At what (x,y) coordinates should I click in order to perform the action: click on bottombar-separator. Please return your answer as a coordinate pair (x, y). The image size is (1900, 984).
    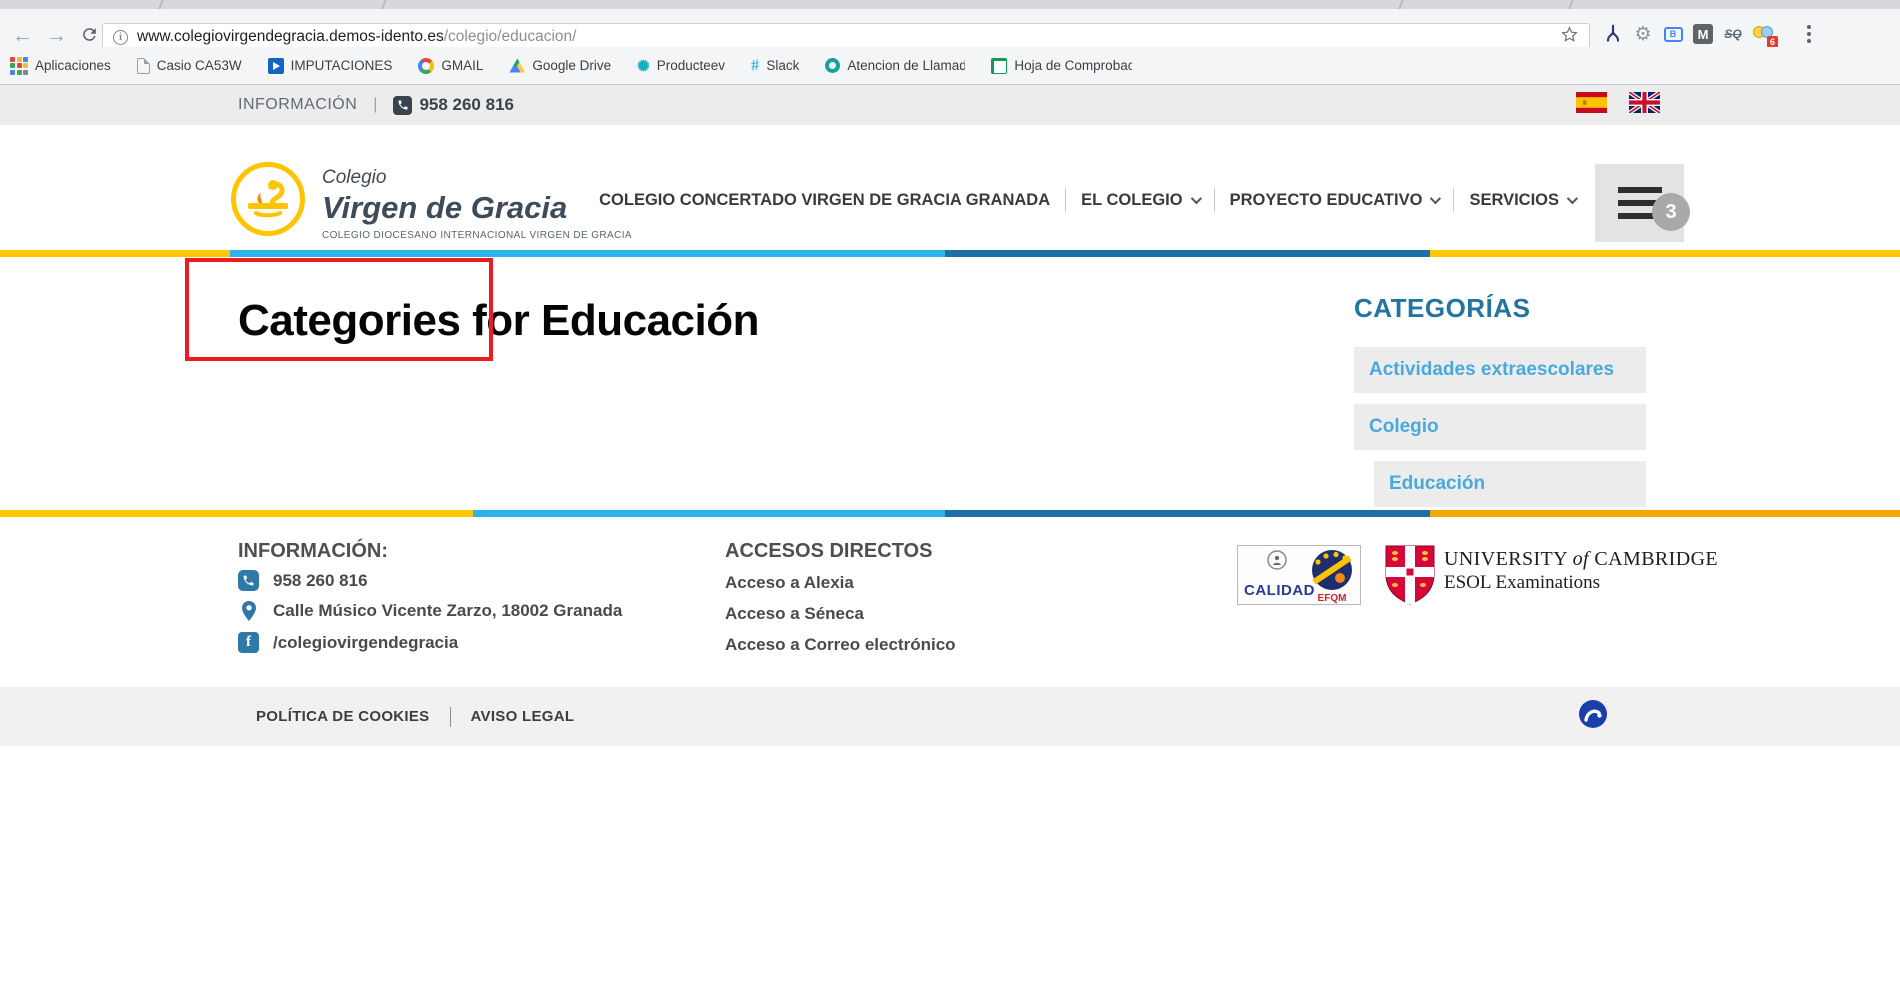
    Looking at the image, I should click on (450, 716).